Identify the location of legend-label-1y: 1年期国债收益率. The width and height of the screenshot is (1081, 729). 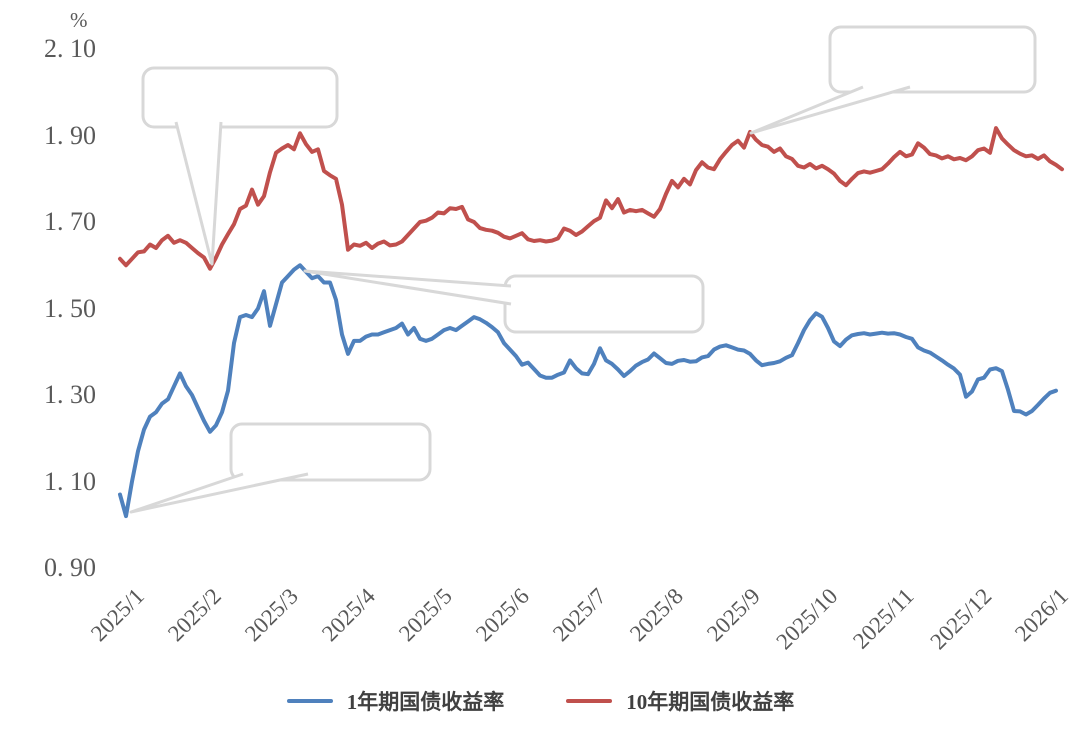
(425, 702).